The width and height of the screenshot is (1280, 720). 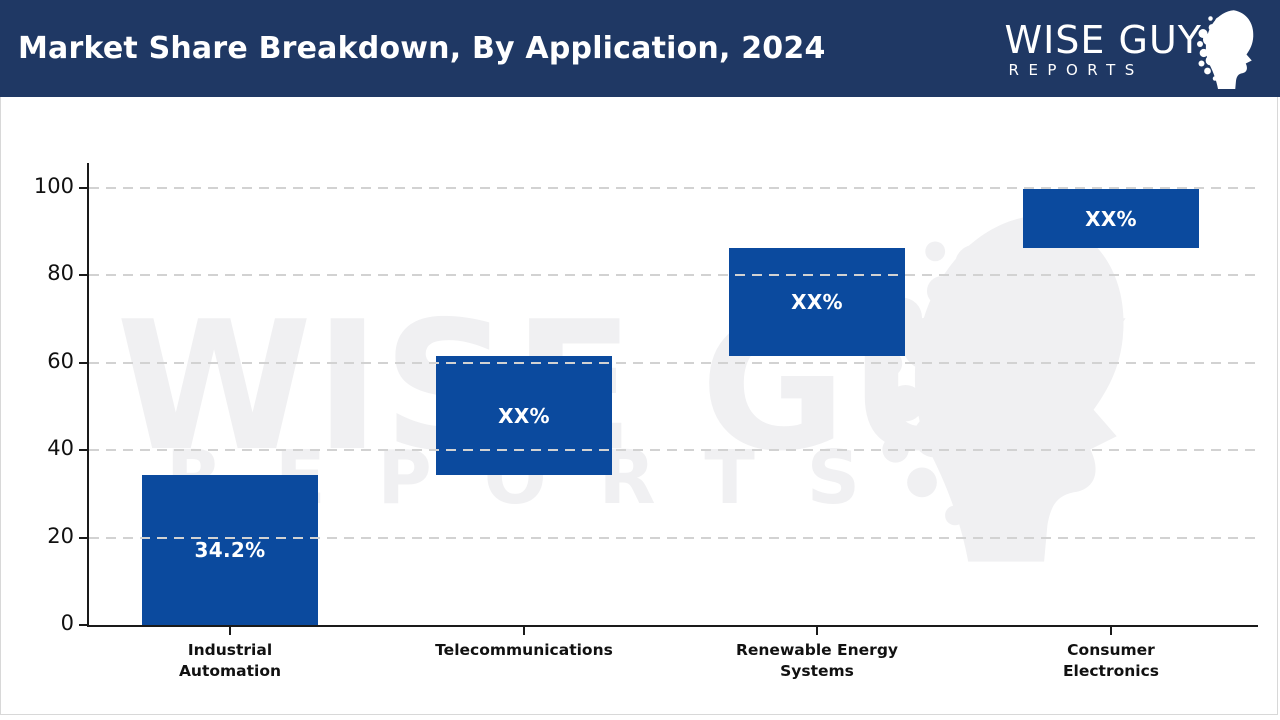 What do you see at coordinates (67, 623) in the screenshot?
I see `y-tick-label: 0` at bounding box center [67, 623].